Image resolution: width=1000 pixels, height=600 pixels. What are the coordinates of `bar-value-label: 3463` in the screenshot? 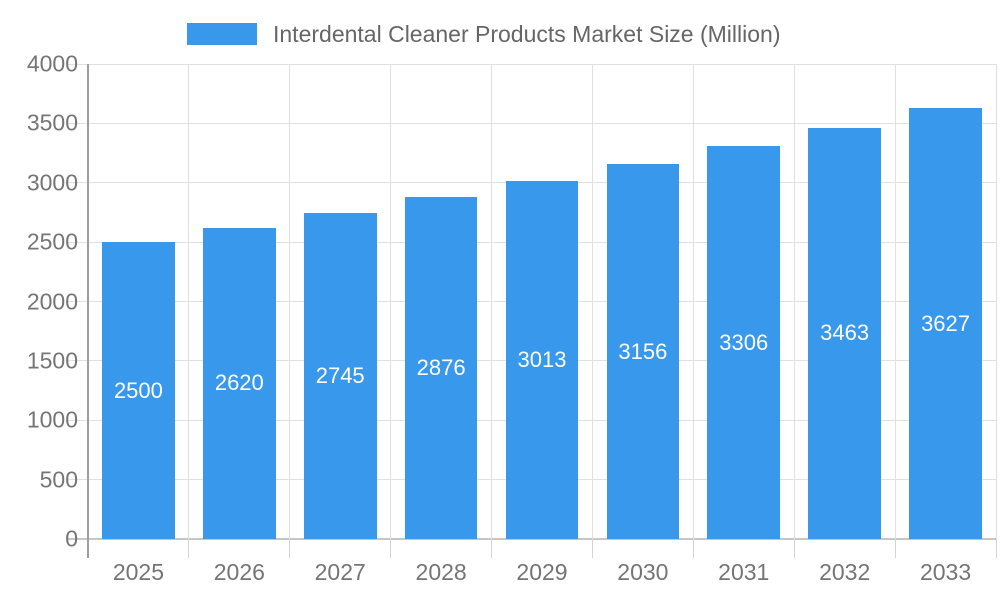 It's located at (845, 333).